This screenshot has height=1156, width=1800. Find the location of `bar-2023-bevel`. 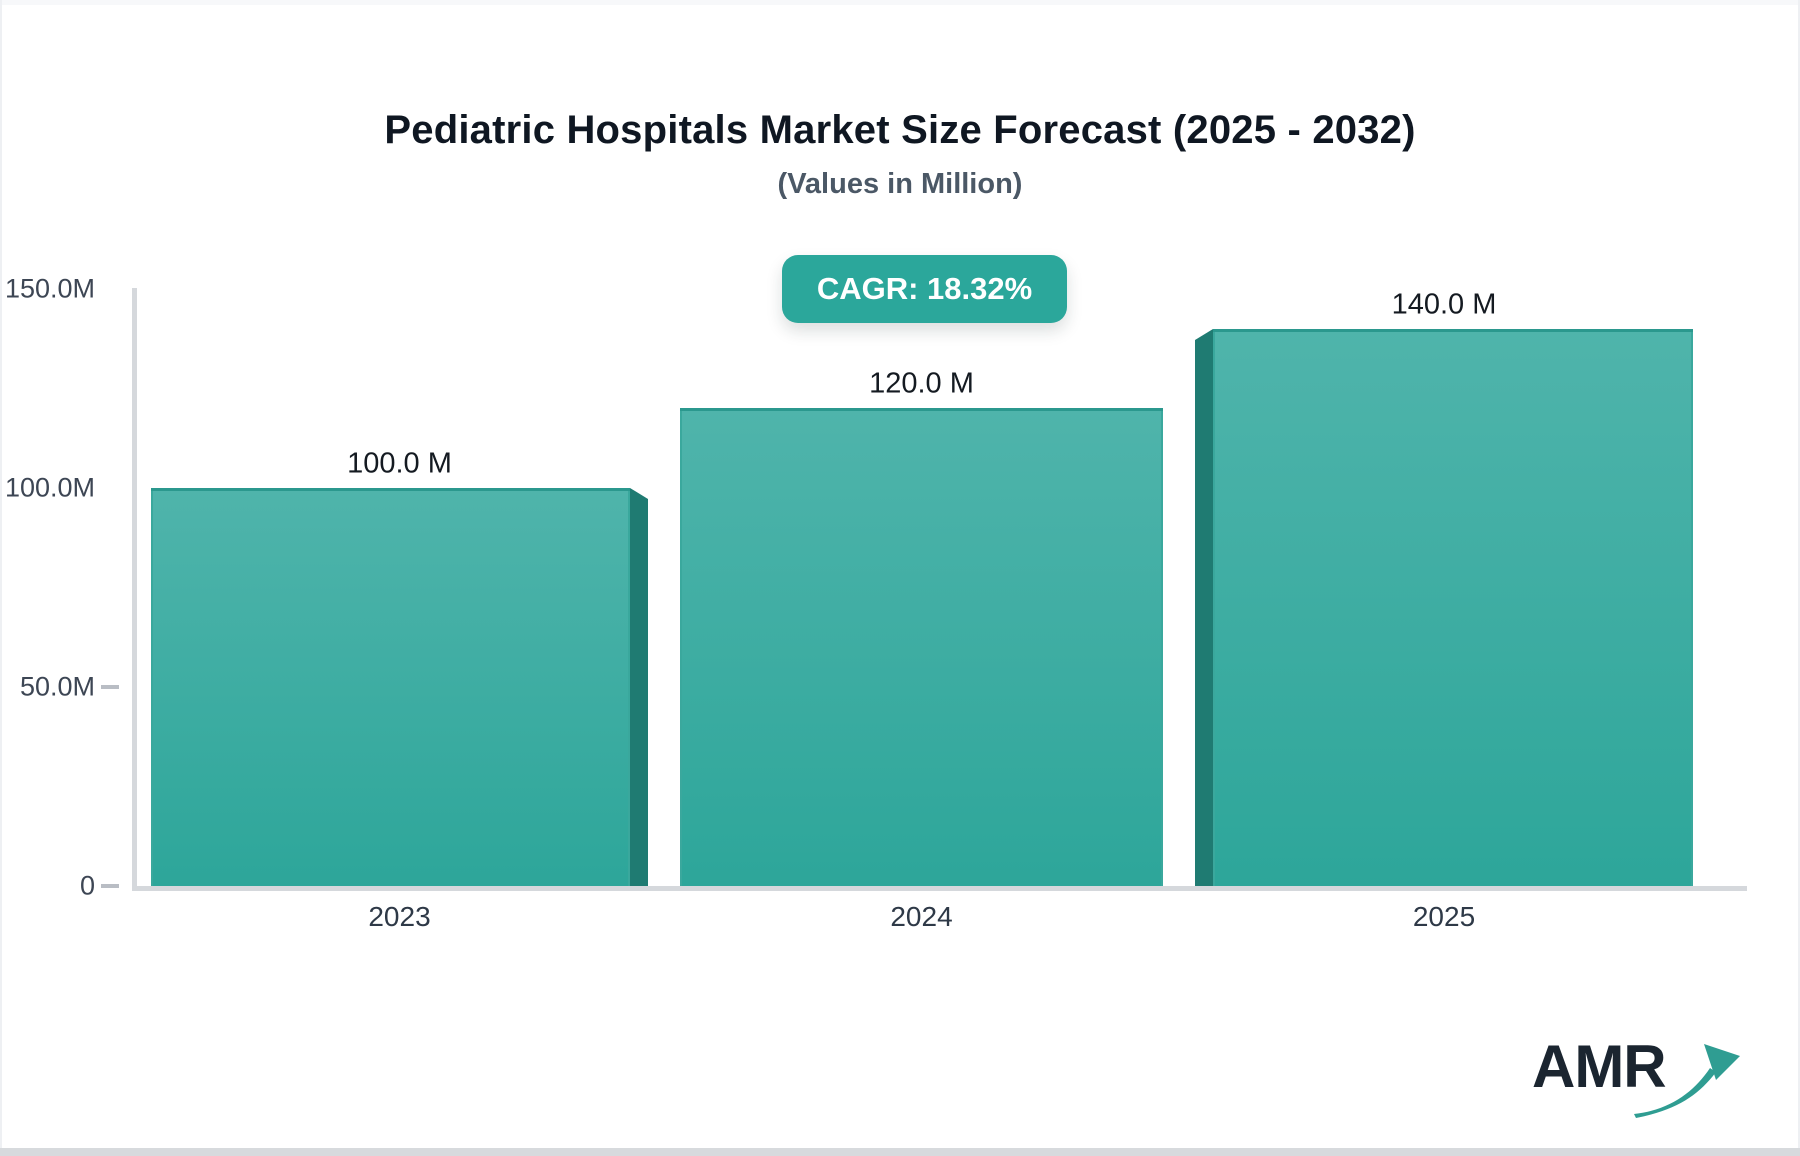

bar-2023-bevel is located at coordinates (639, 687).